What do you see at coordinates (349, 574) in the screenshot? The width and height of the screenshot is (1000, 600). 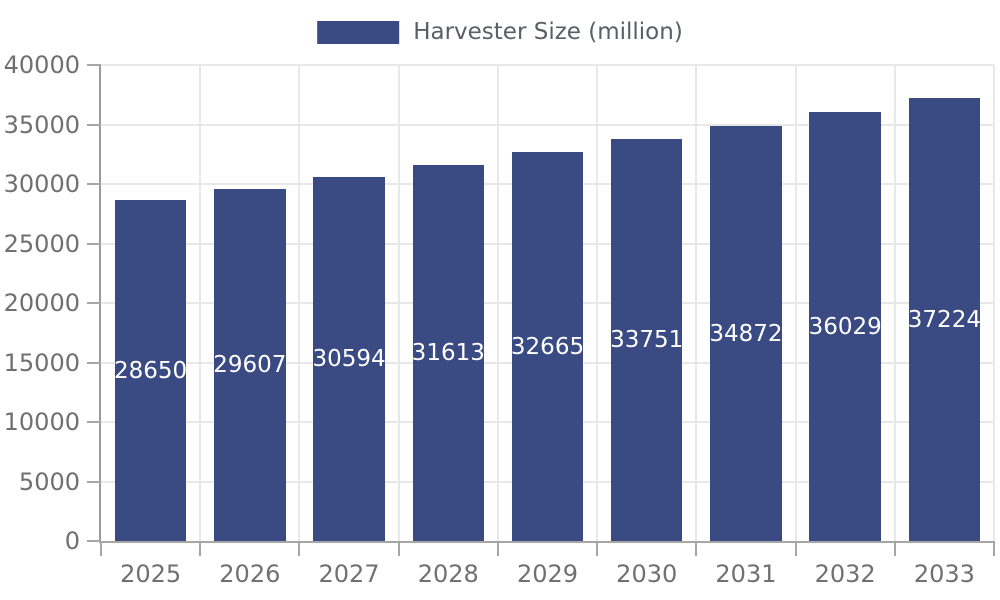 I see `x-tick-label: 2027` at bounding box center [349, 574].